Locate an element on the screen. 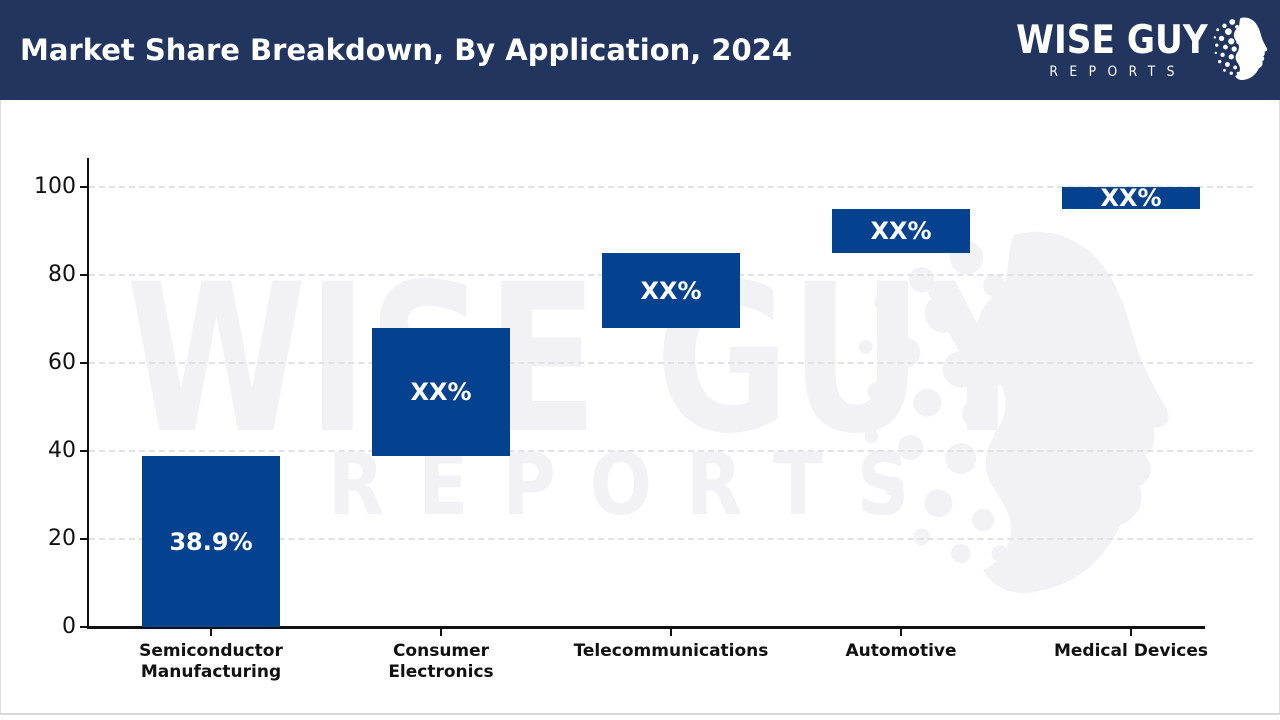 This screenshot has height=720, width=1280. y-tick-label: 40 is located at coordinates (62, 450).